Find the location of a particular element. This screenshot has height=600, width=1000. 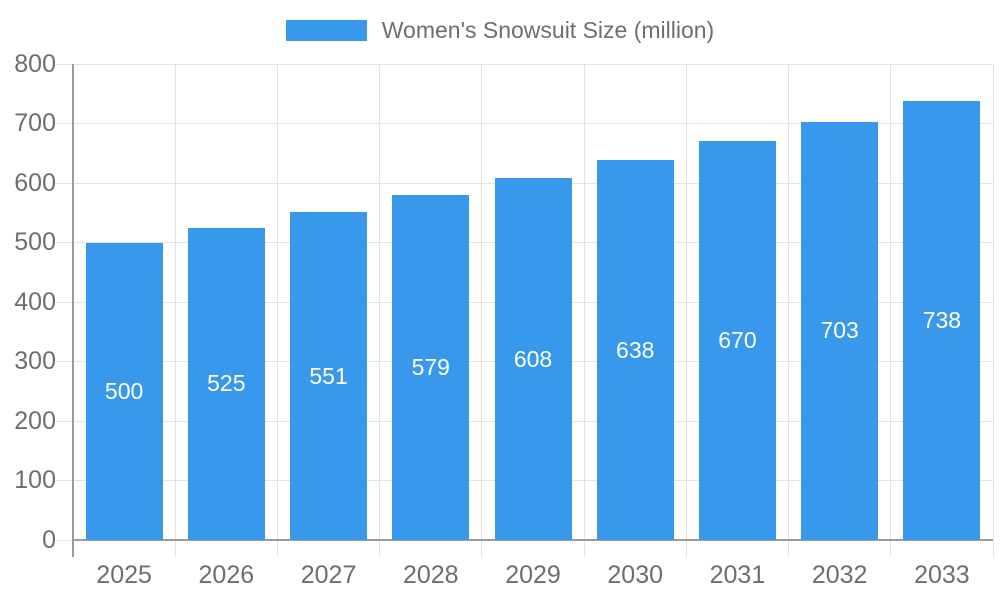

bar-2028 is located at coordinates (431, 367).